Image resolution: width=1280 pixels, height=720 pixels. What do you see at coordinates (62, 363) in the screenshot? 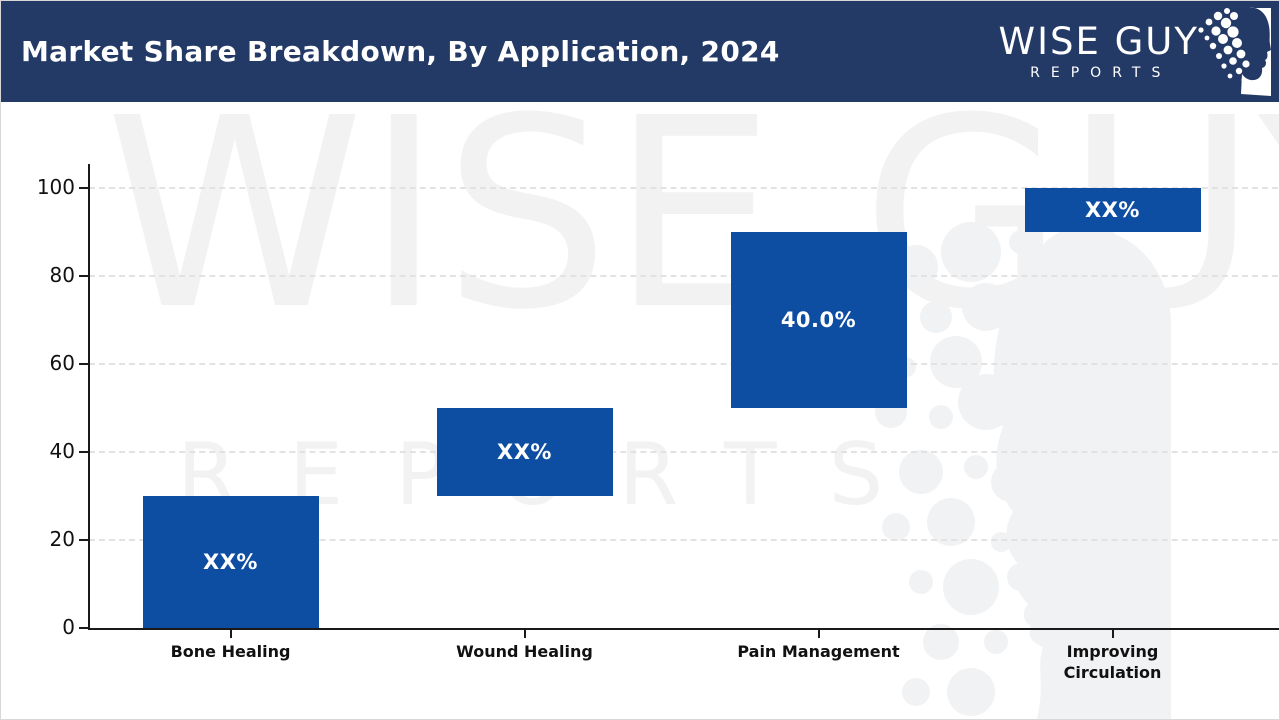
I see `y-tick-label: 60` at bounding box center [62, 363].